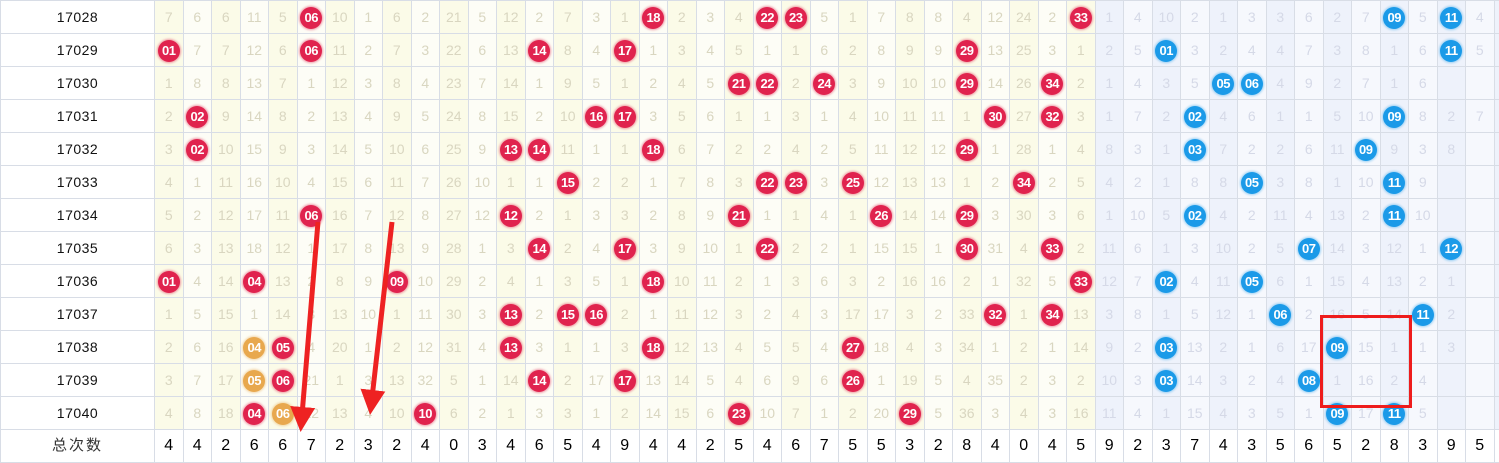  I want to click on total-blue-8: 5, so click(1337, 446).